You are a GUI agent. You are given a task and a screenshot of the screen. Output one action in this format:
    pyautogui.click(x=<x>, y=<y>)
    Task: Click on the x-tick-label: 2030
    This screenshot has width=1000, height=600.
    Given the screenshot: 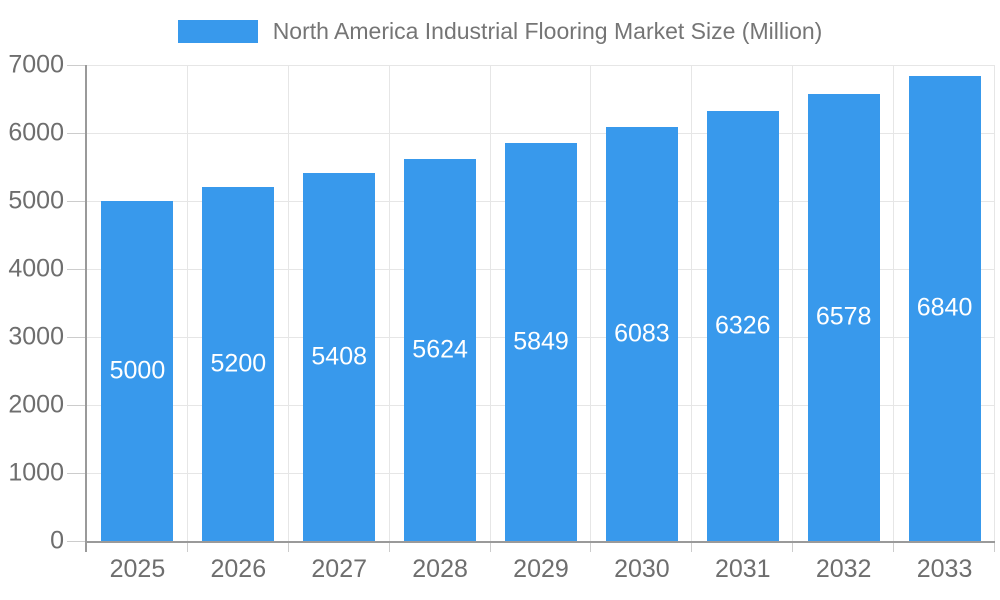 What is the action you would take?
    pyautogui.click(x=642, y=569)
    